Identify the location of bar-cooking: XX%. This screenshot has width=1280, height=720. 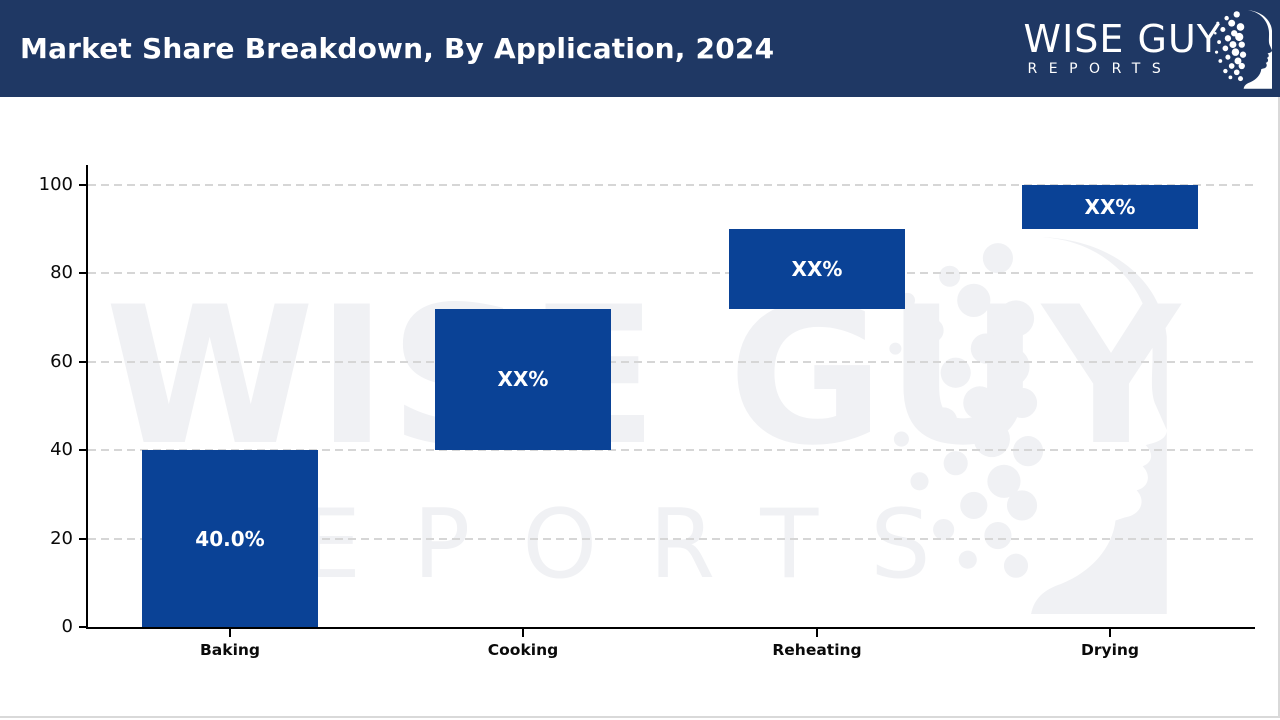
(523, 379).